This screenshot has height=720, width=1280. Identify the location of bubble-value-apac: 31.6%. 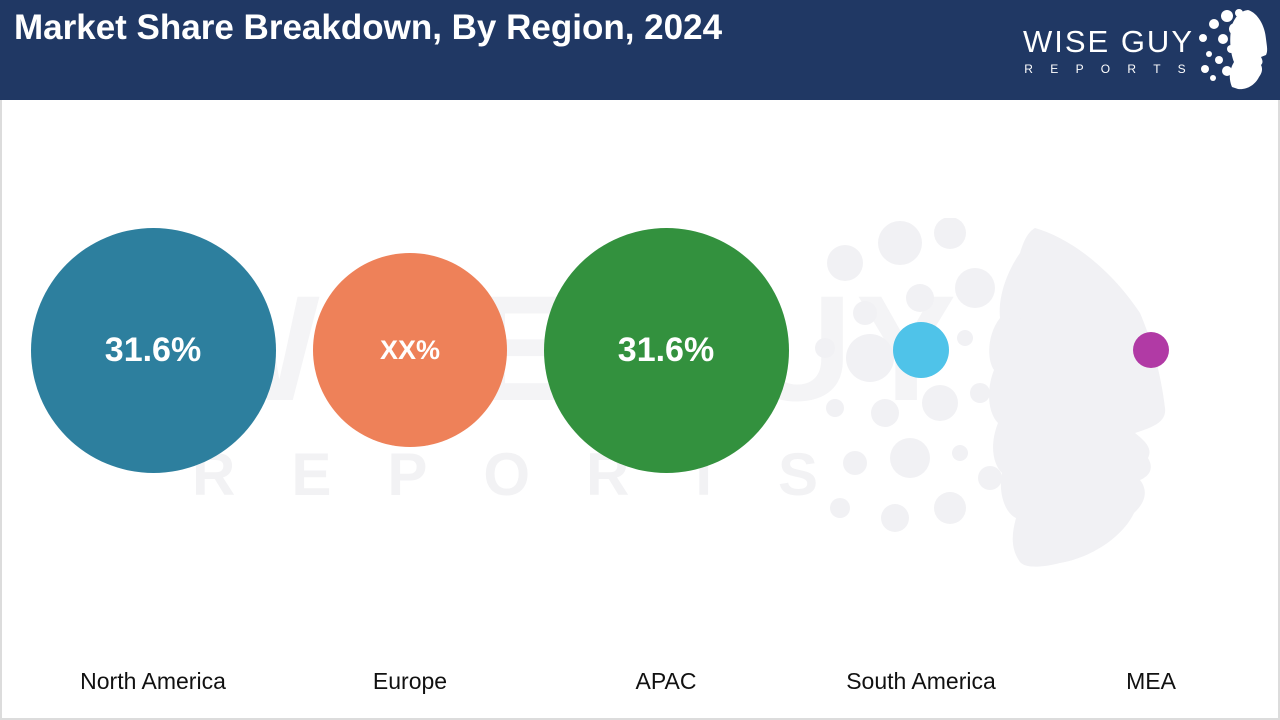
(666, 349).